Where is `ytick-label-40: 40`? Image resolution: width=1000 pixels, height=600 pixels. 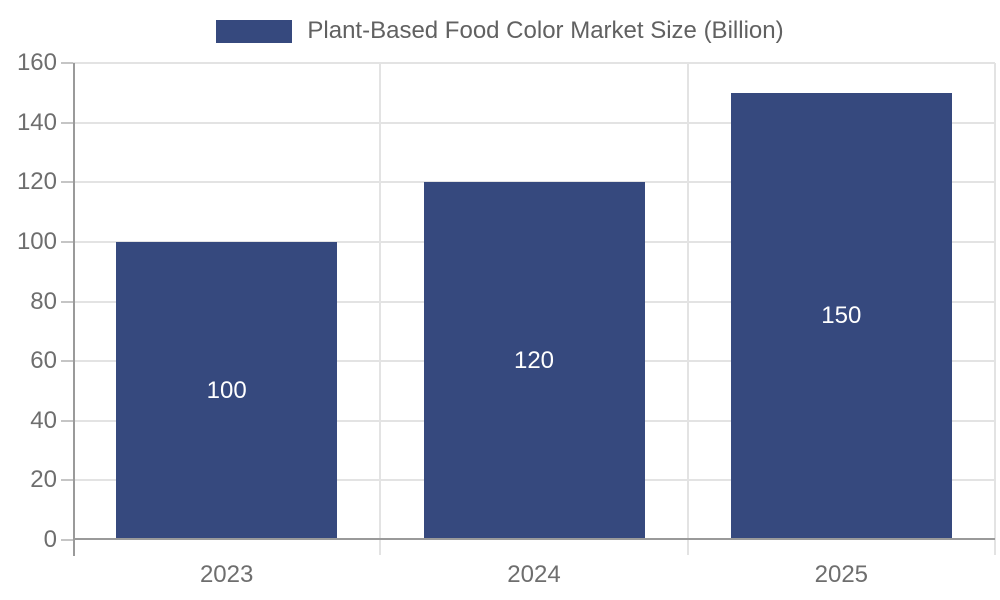 ytick-label-40: 40 is located at coordinates (43, 420).